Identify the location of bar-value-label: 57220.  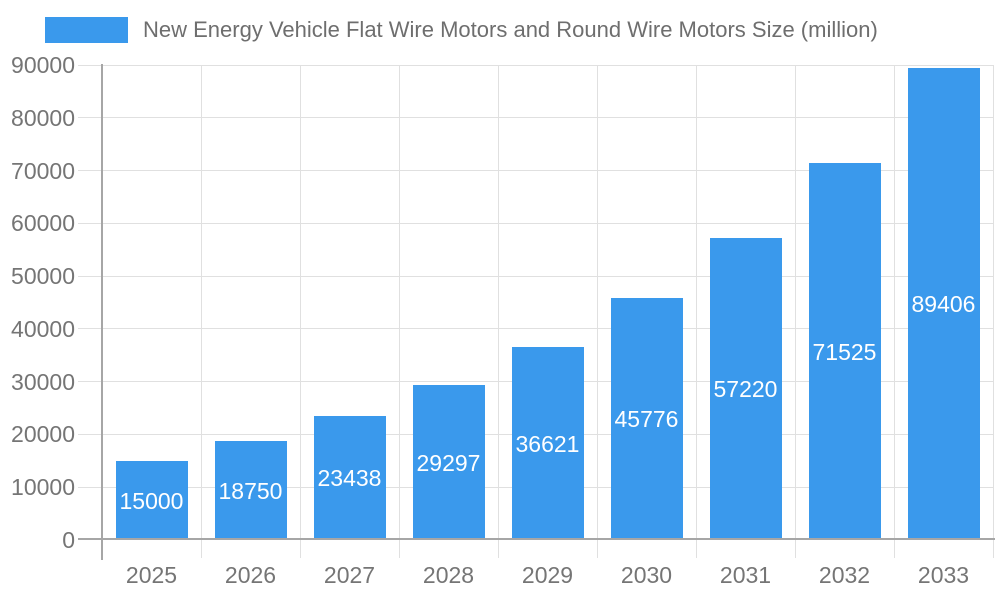
(745, 389).